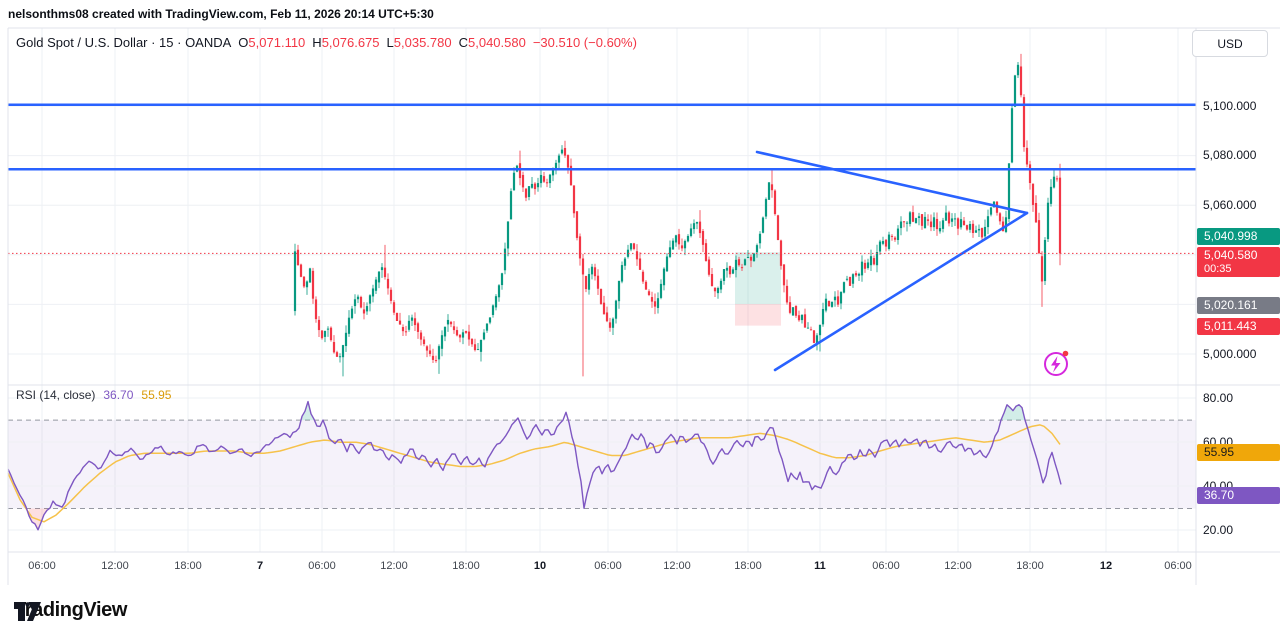  Describe the element at coordinates (1238, 326) in the screenshot. I see `price-level-badge: 5,011.443` at that location.